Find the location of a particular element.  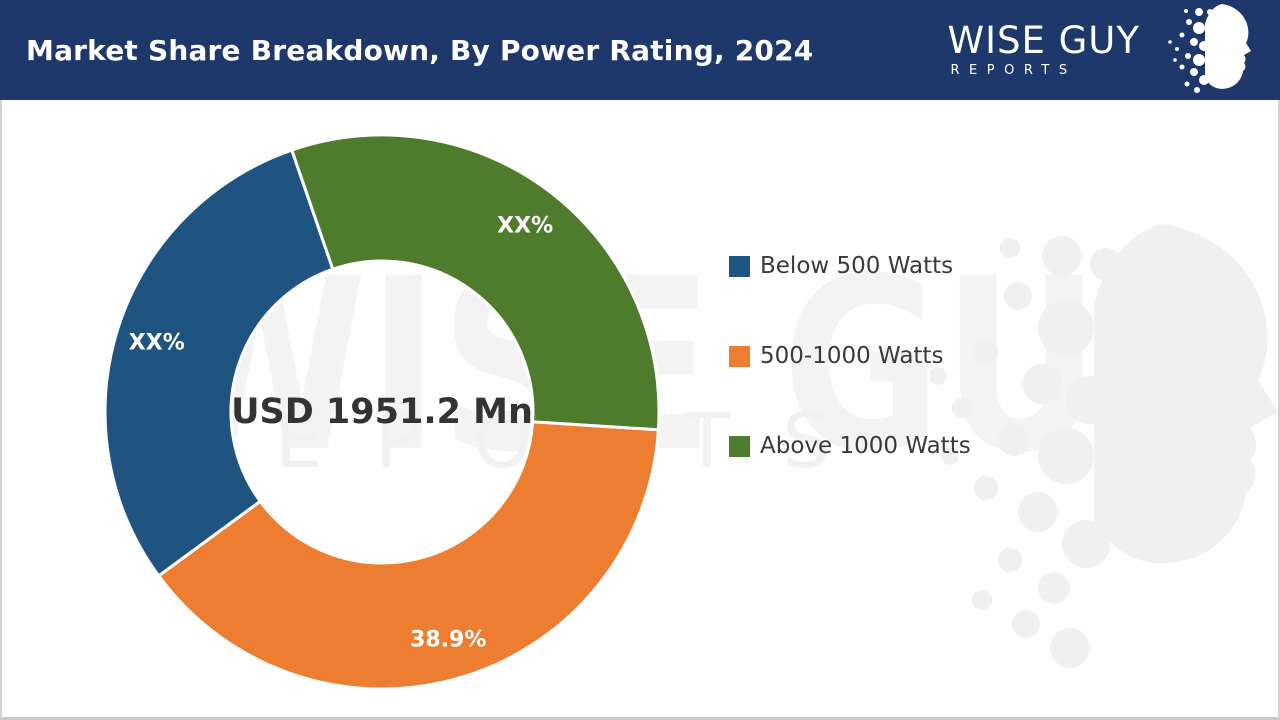

legend-item: 500-1000 Watts is located at coordinates (850, 356).